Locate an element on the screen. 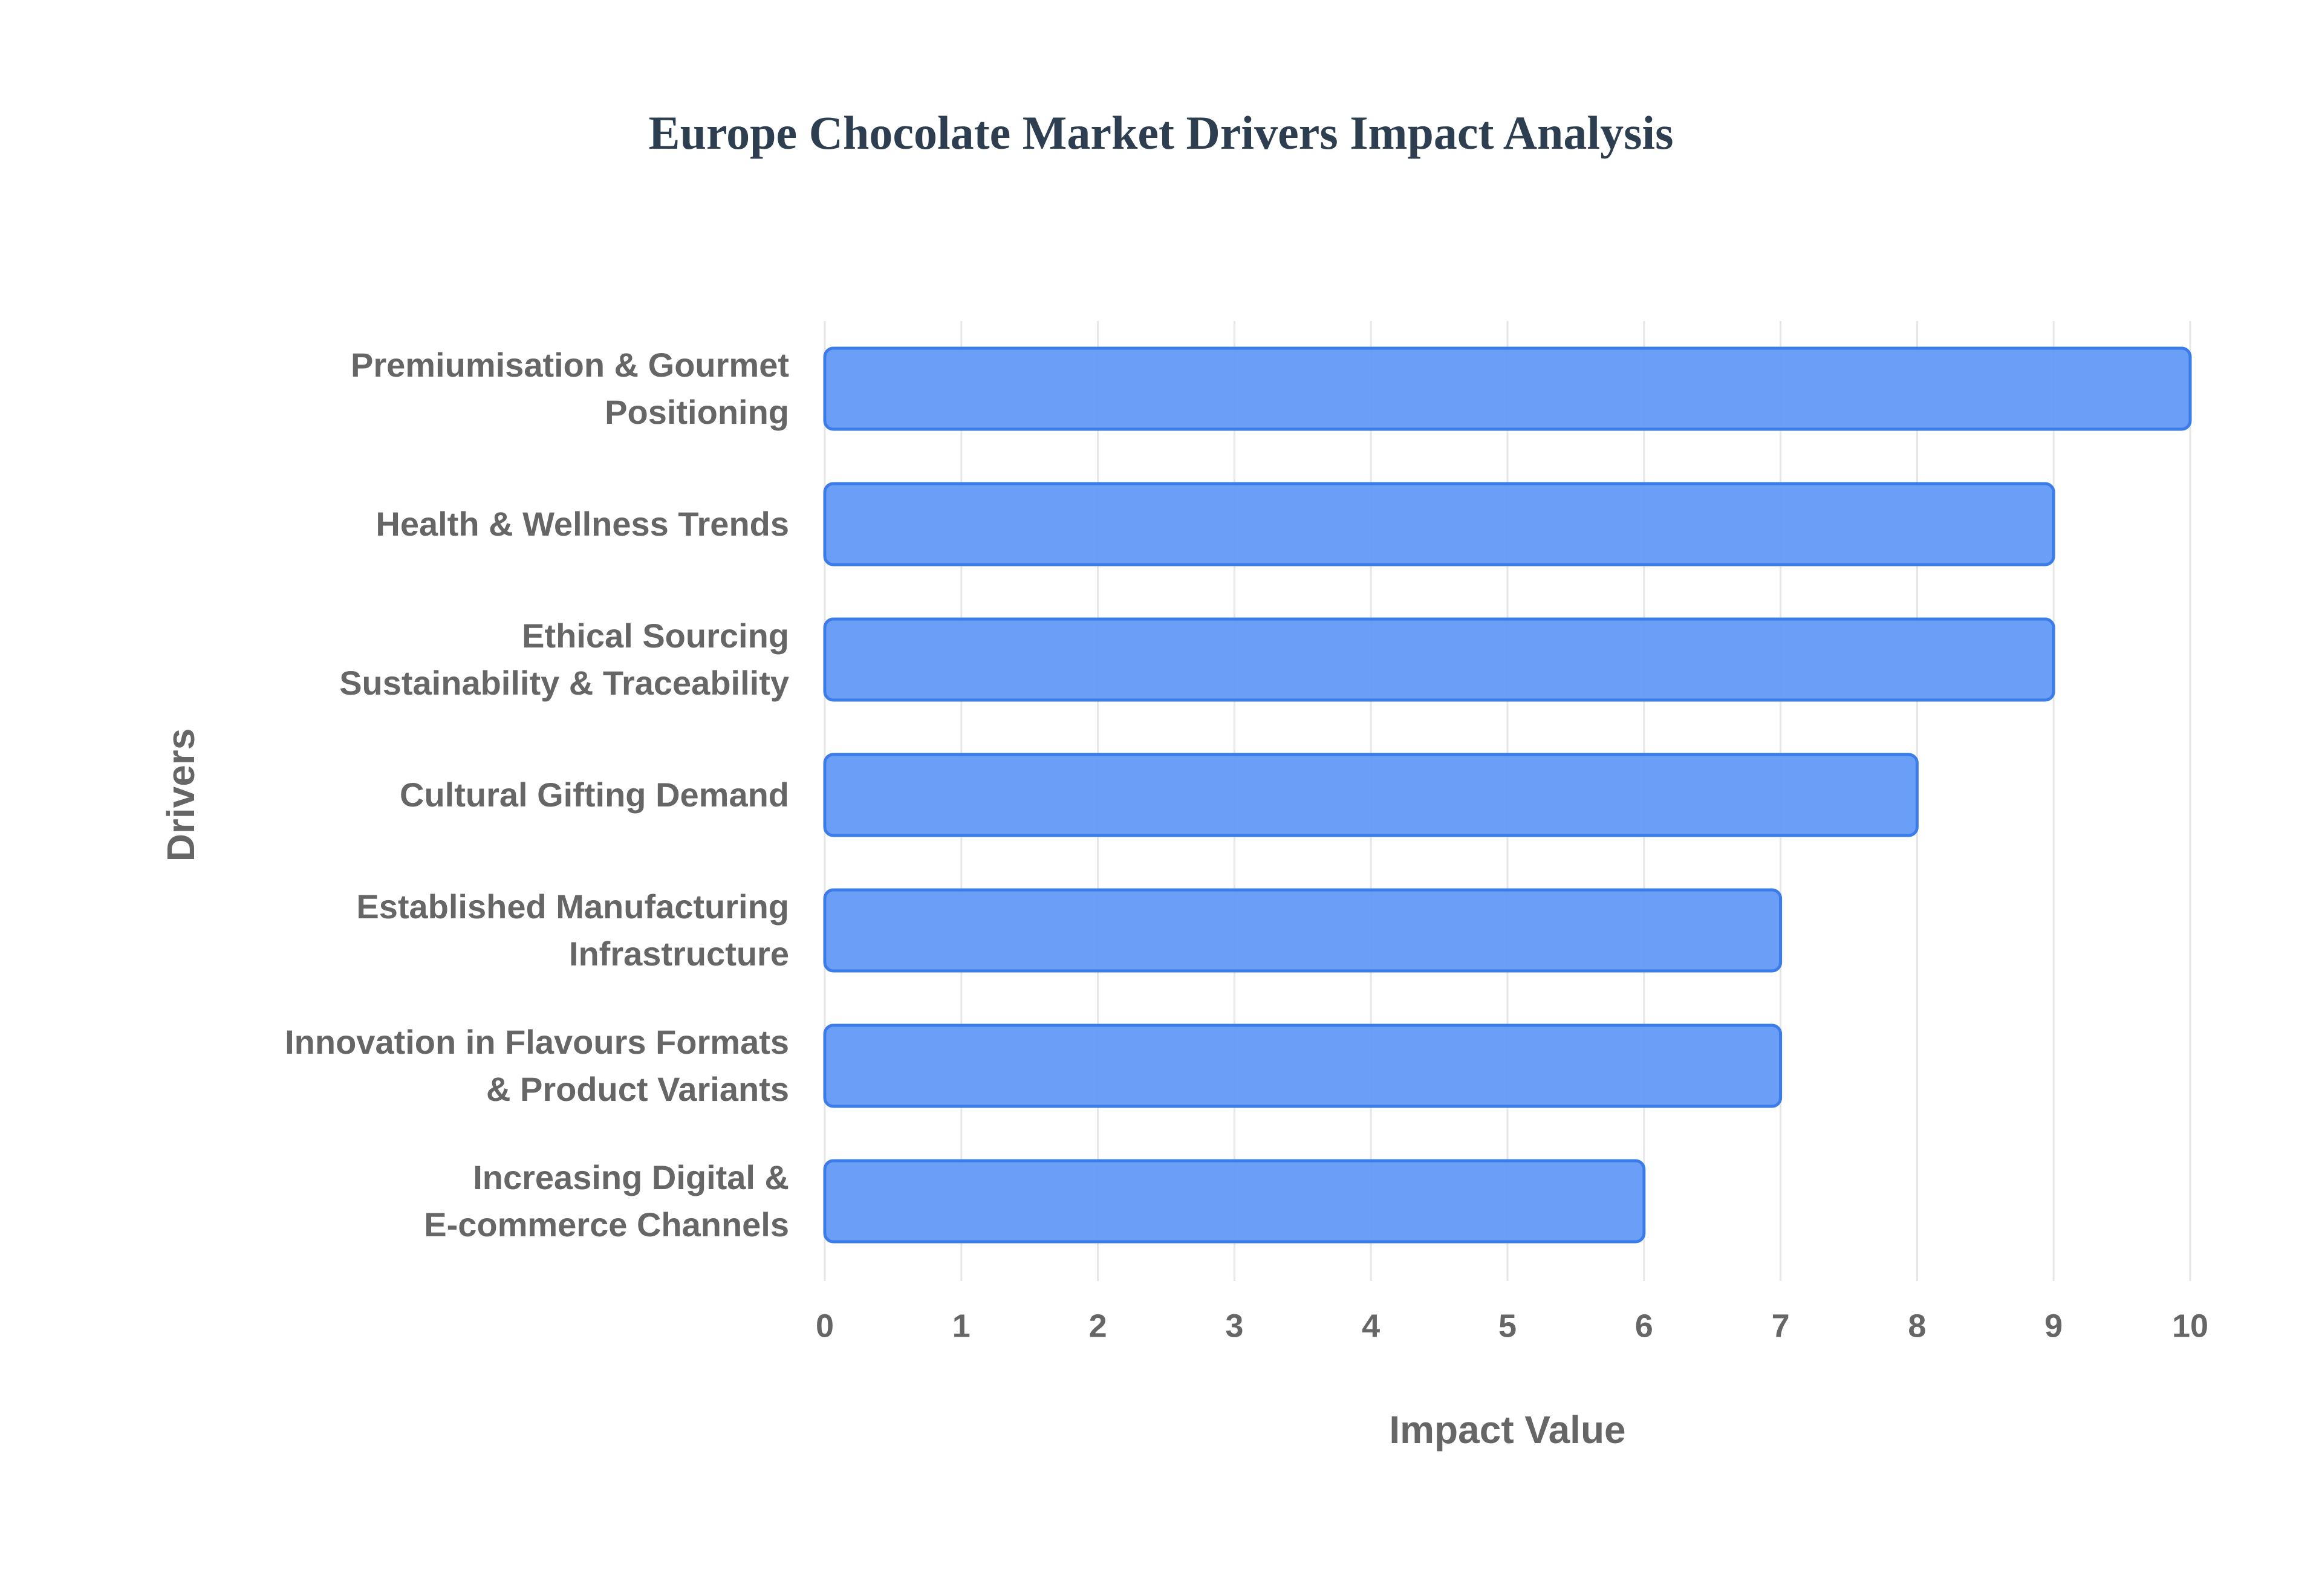 This screenshot has height=1596, width=2322. y-tick-label: Established Manufacturing Infrastructure is located at coordinates (572, 930).